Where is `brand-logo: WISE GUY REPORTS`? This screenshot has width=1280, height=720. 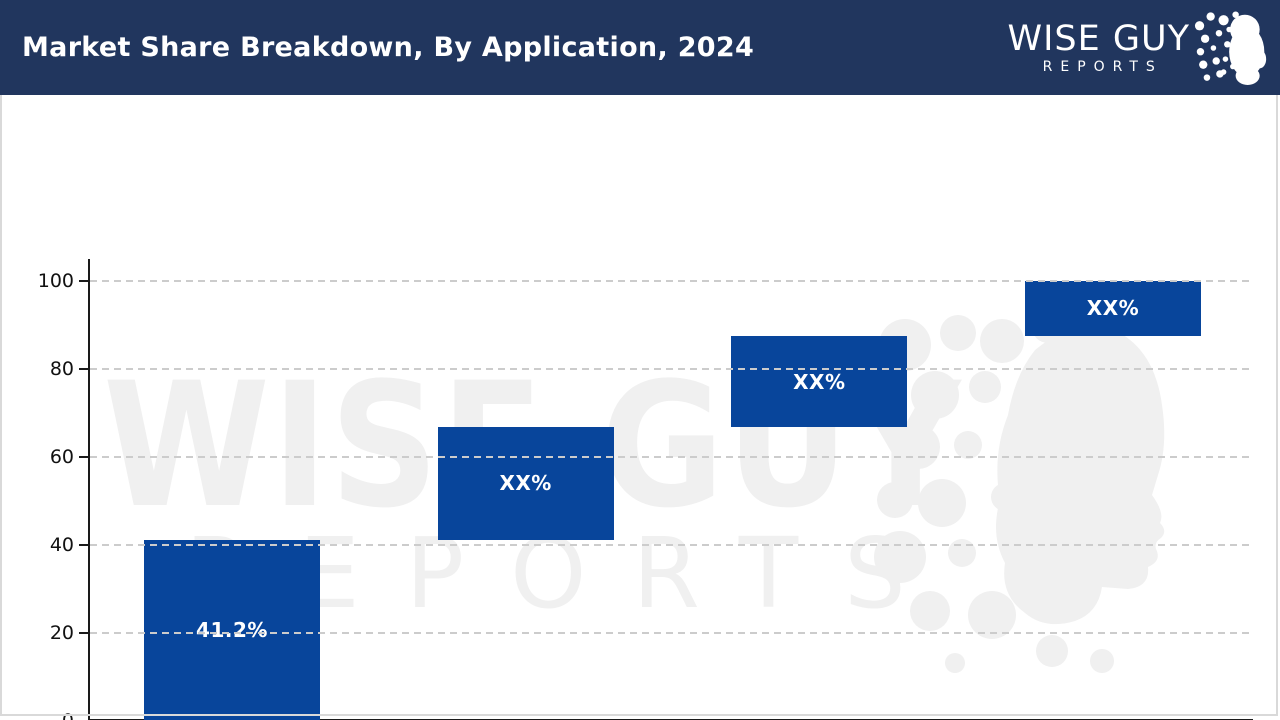 brand-logo: WISE GUY REPORTS is located at coordinates (1137, 48).